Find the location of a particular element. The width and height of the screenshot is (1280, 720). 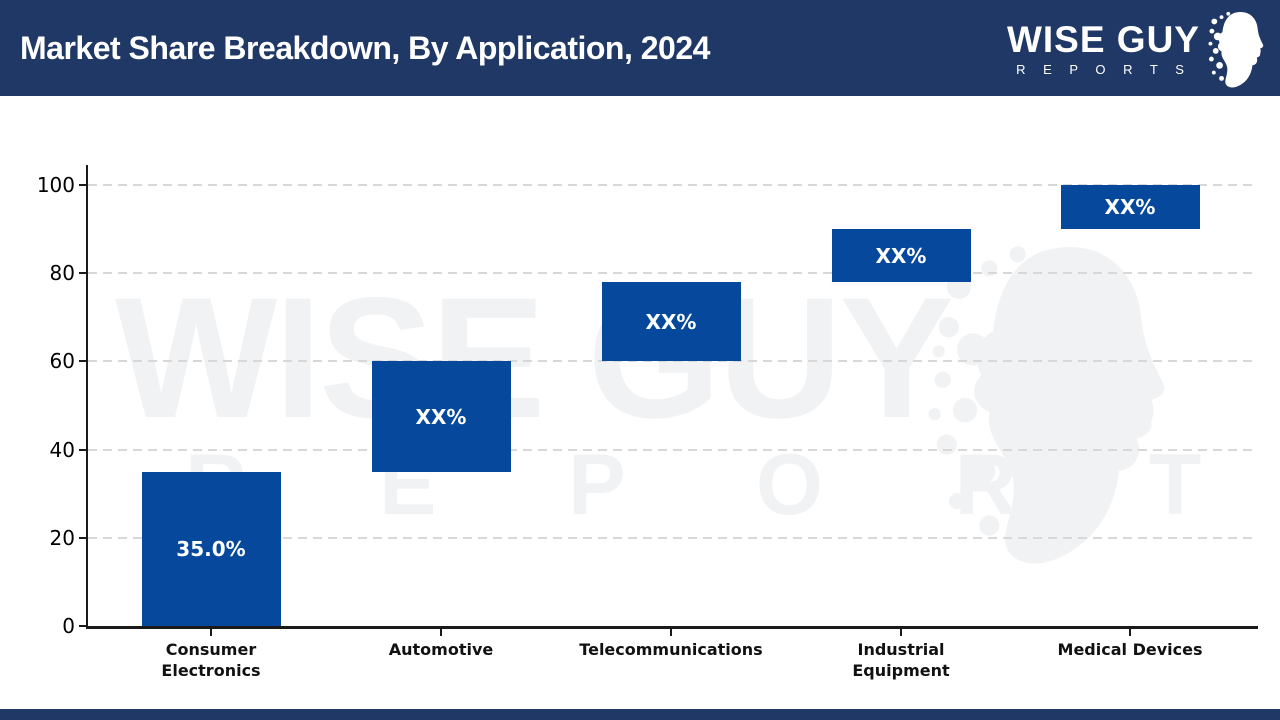

footer-bar is located at coordinates (640, 714).